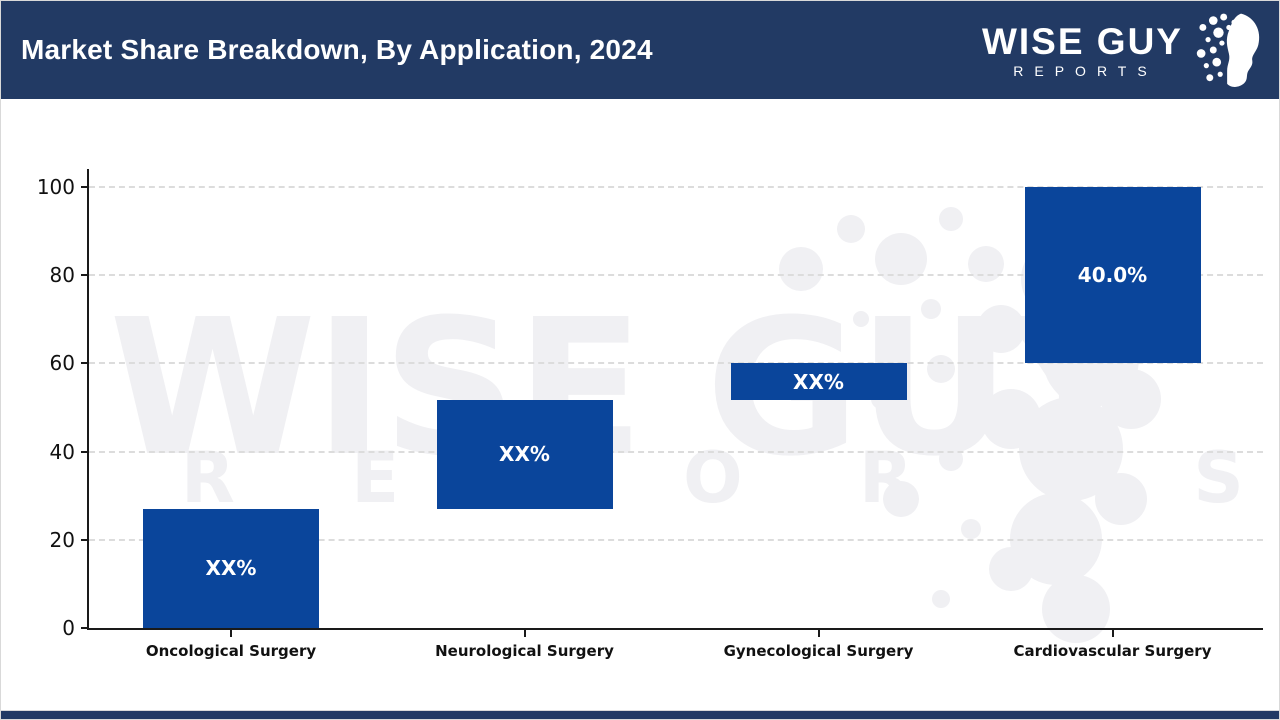  What do you see at coordinates (524, 651) in the screenshot?
I see `x-axis-category-label: Neurological Surgery` at bounding box center [524, 651].